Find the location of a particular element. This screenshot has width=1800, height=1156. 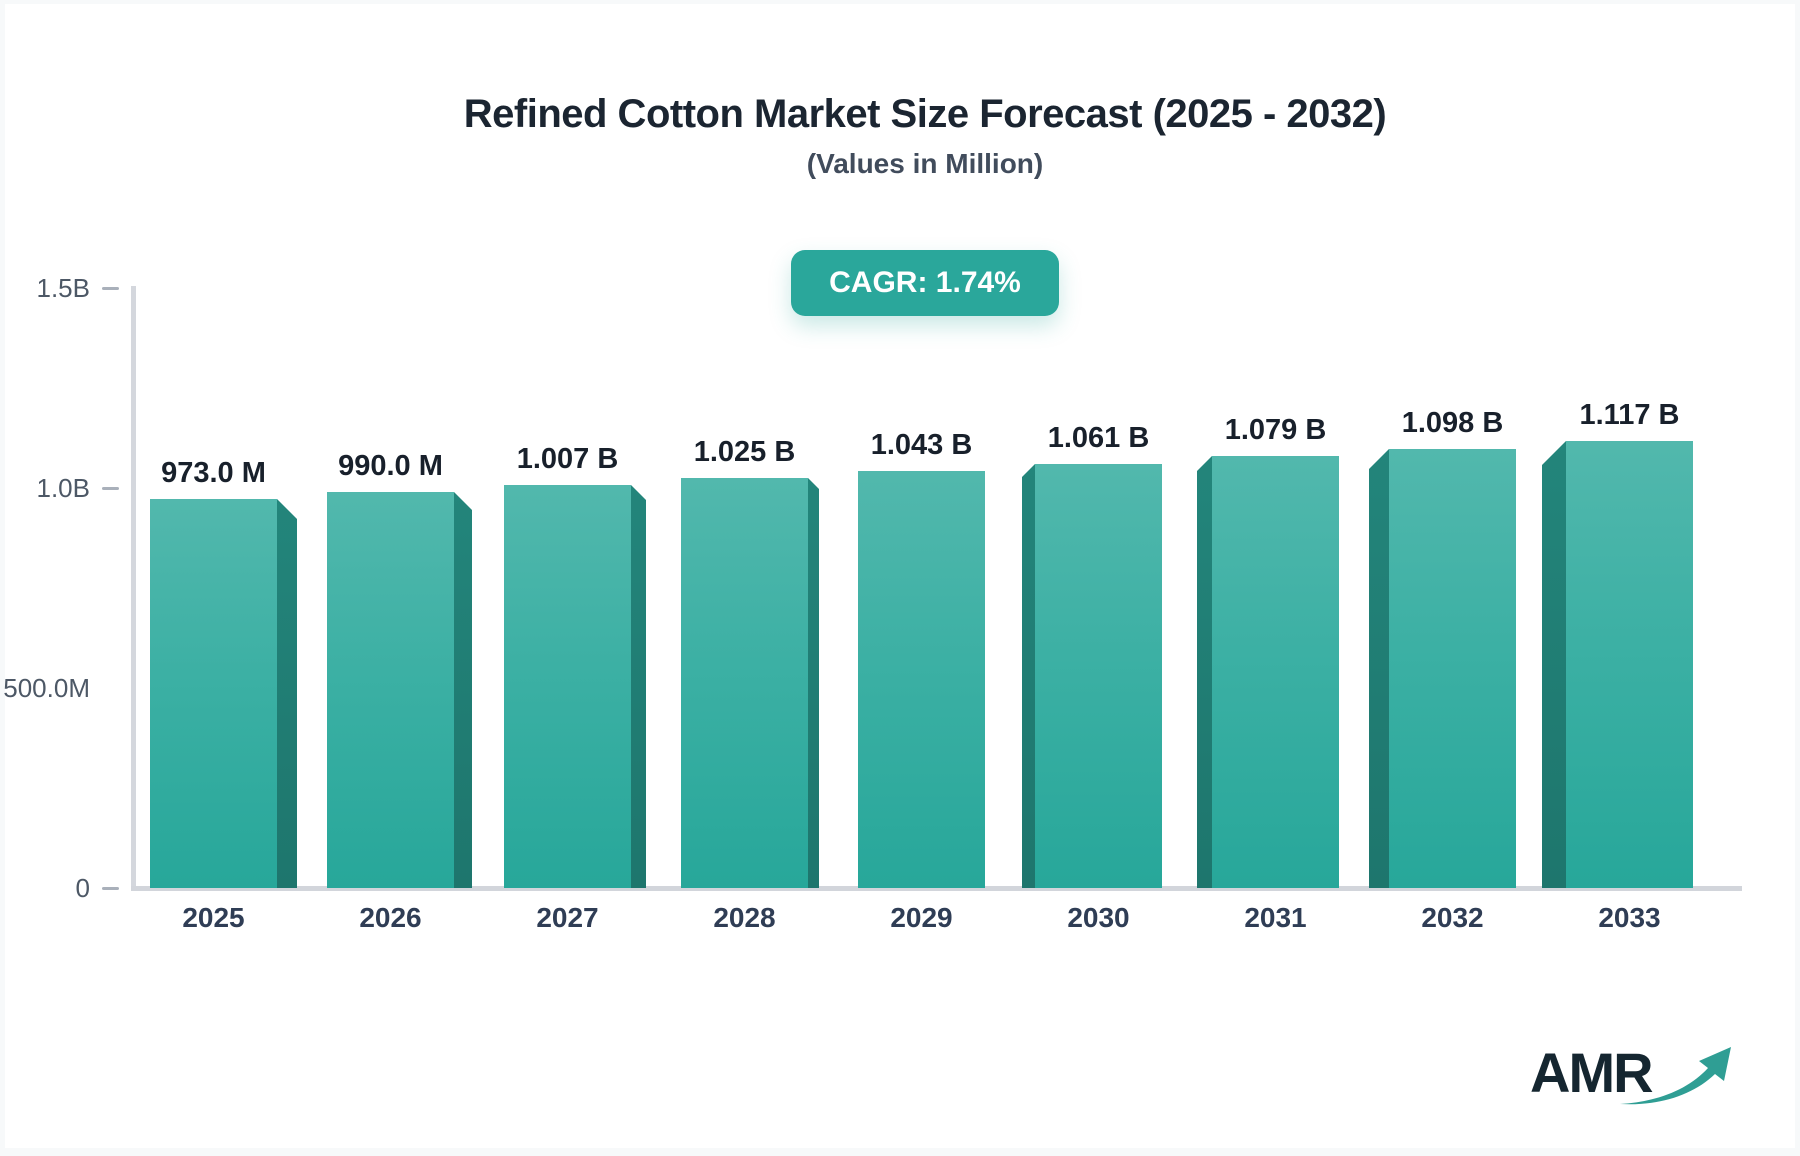

x-axis-label: 2029 is located at coordinates (921, 917).